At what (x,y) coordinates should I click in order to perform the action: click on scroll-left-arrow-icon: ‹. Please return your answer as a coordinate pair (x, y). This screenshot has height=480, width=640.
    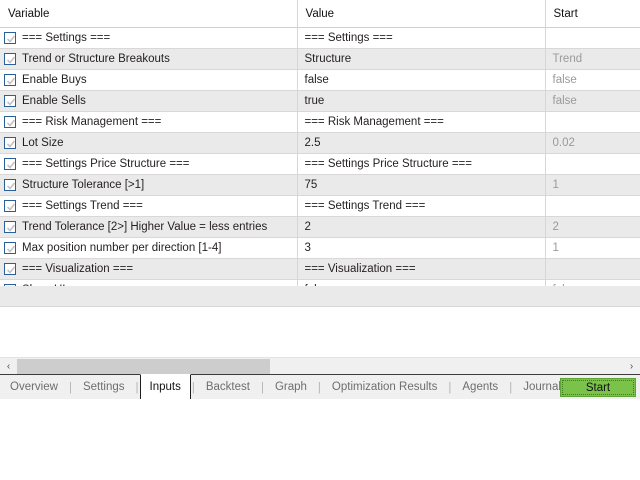
    Looking at the image, I should click on (8, 366).